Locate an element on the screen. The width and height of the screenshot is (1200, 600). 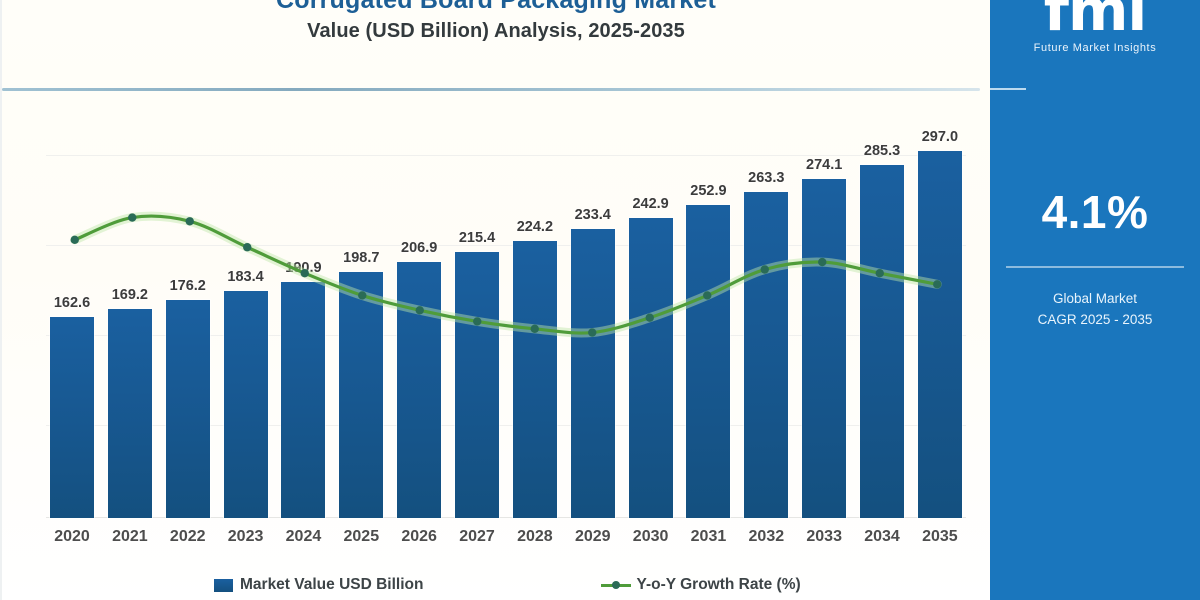
x-axis-tick: 2027 is located at coordinates (477, 536).